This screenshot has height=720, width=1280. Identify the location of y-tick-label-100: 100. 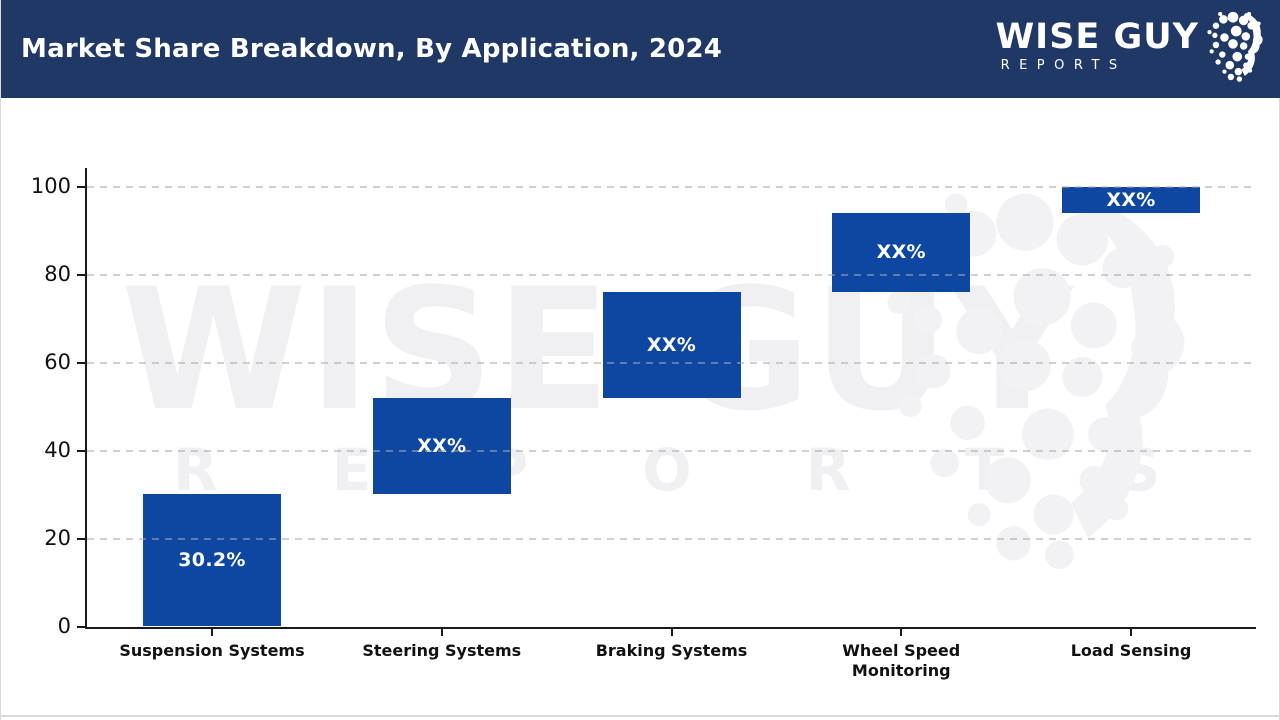
(50, 185).